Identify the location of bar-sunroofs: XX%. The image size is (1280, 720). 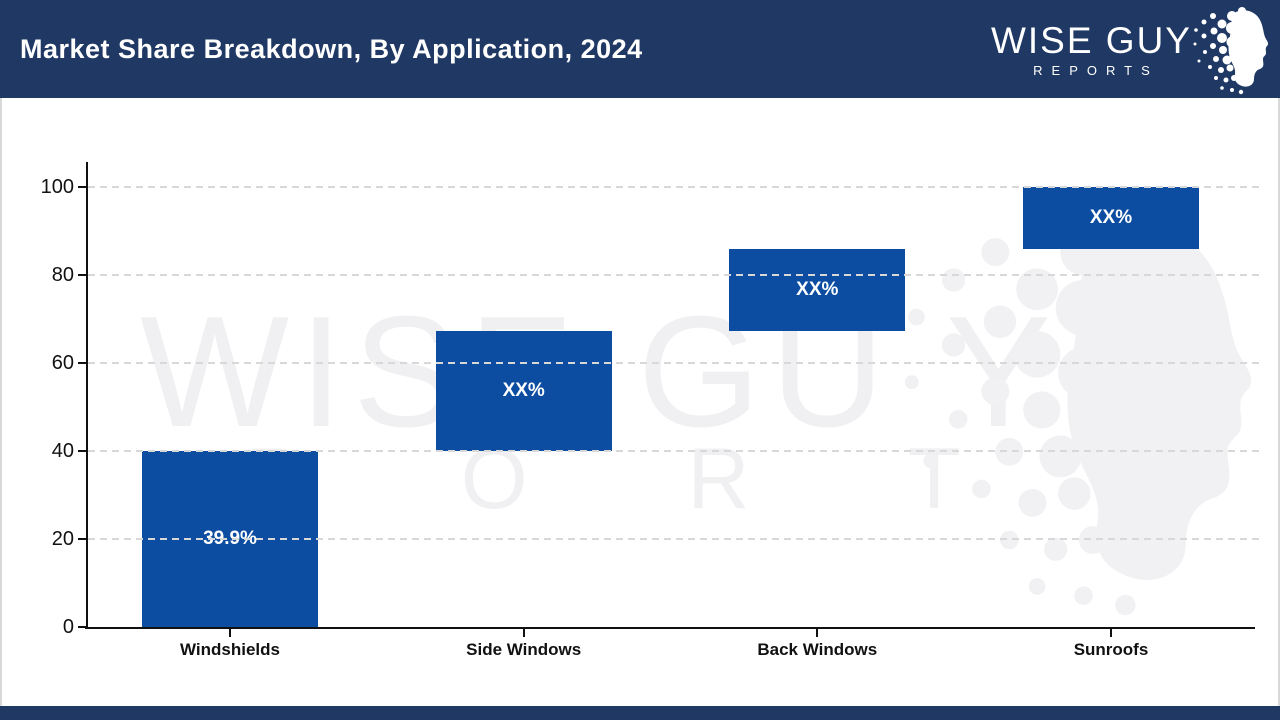
(1111, 218).